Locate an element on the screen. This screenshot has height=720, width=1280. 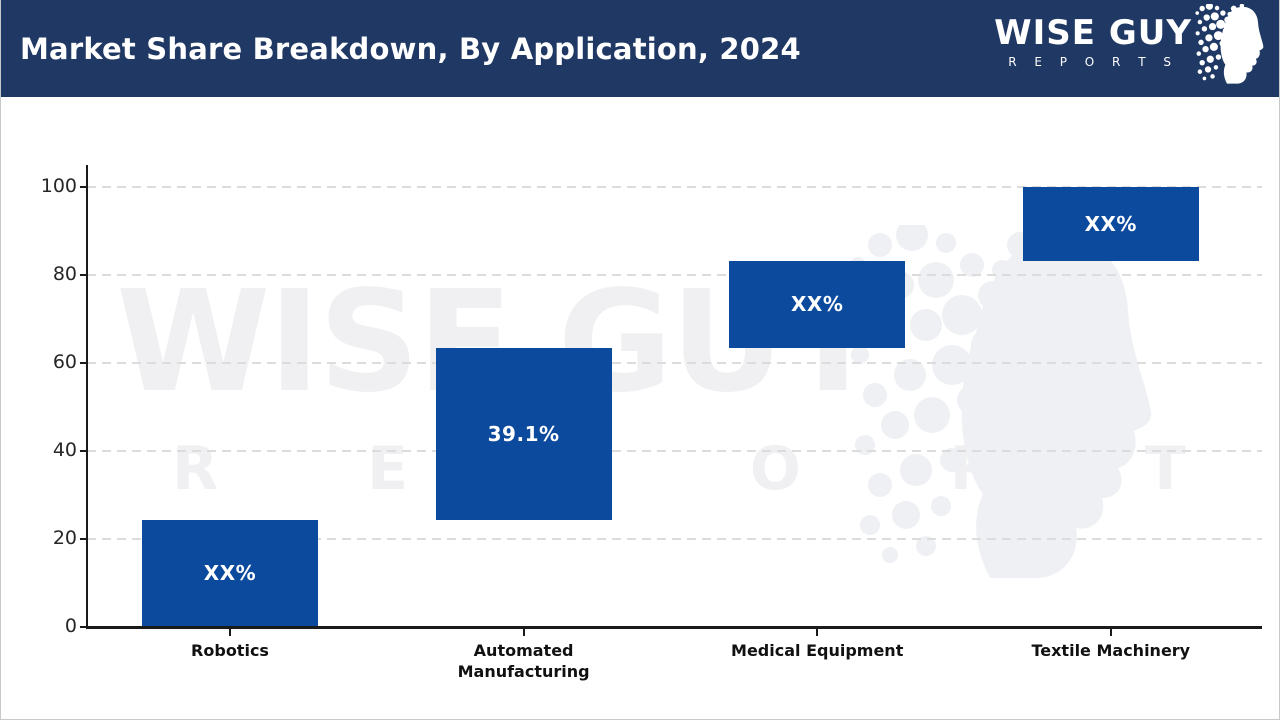
bar-automated-manufacturing: 39.1% is located at coordinates (523, 433).